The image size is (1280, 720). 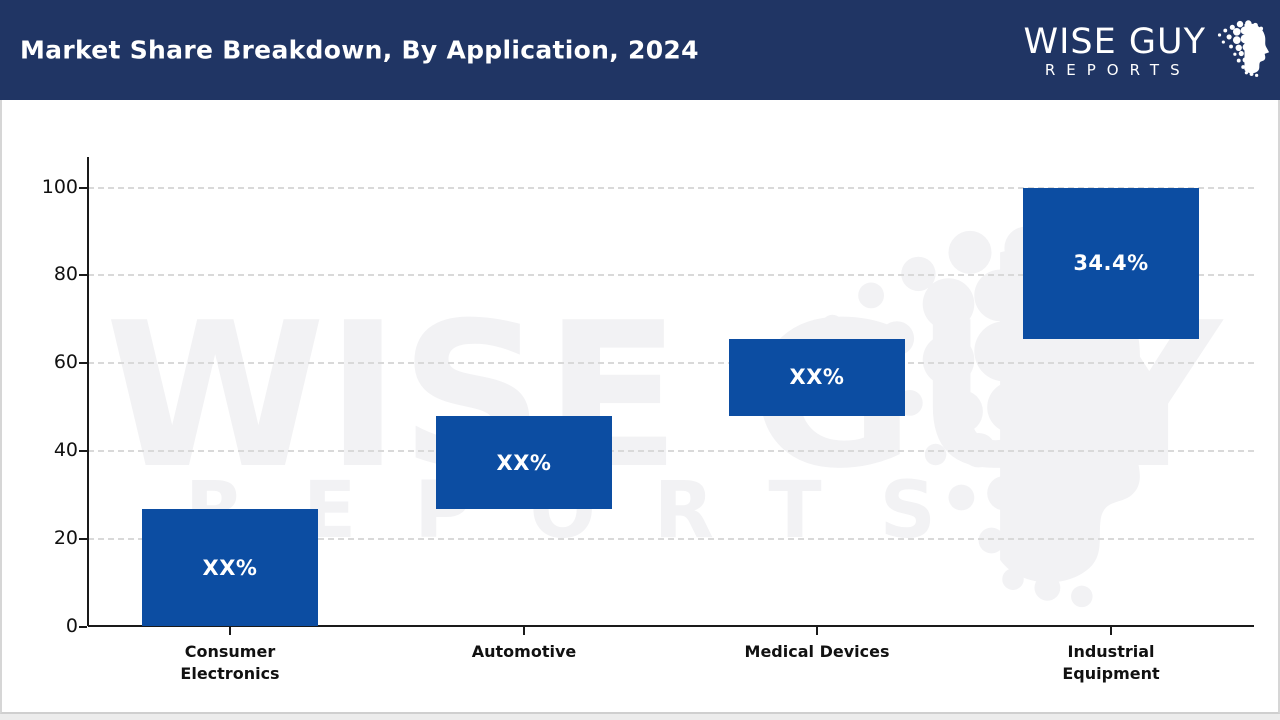 What do you see at coordinates (1240, 51) in the screenshot?
I see `logo-face-icon` at bounding box center [1240, 51].